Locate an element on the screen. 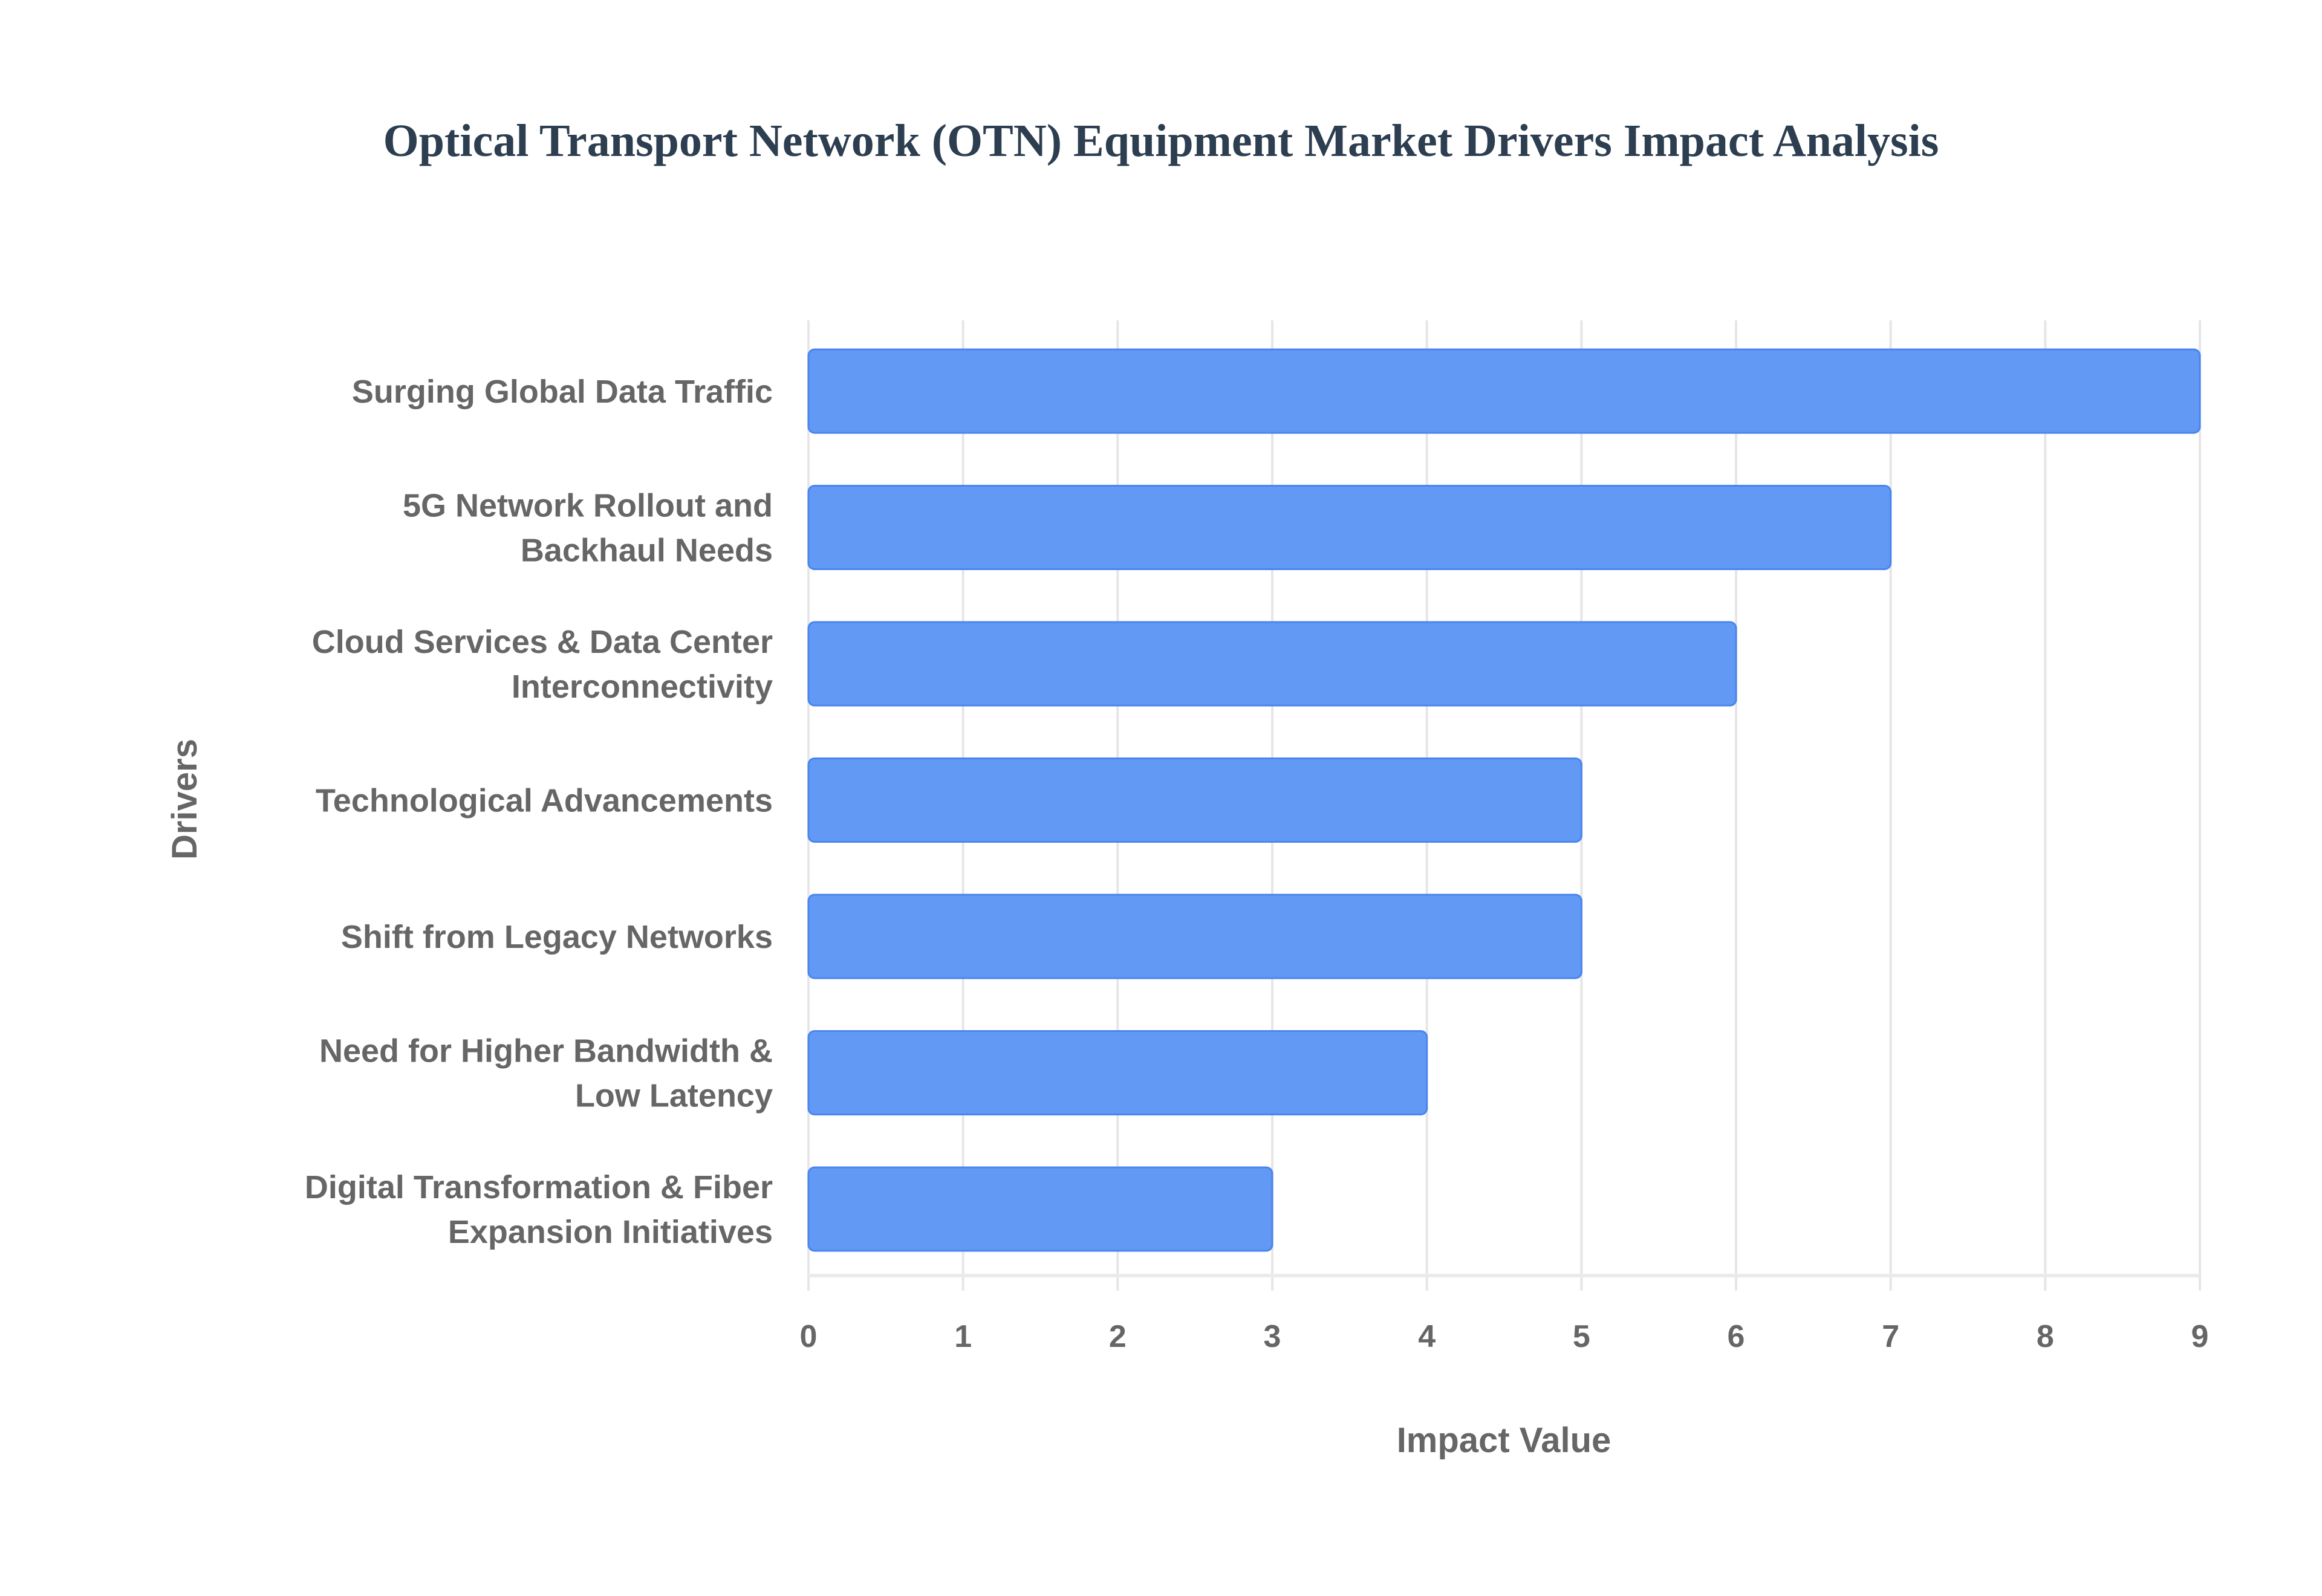  category-label: 5G Network Rollout and is located at coordinates (588, 506).